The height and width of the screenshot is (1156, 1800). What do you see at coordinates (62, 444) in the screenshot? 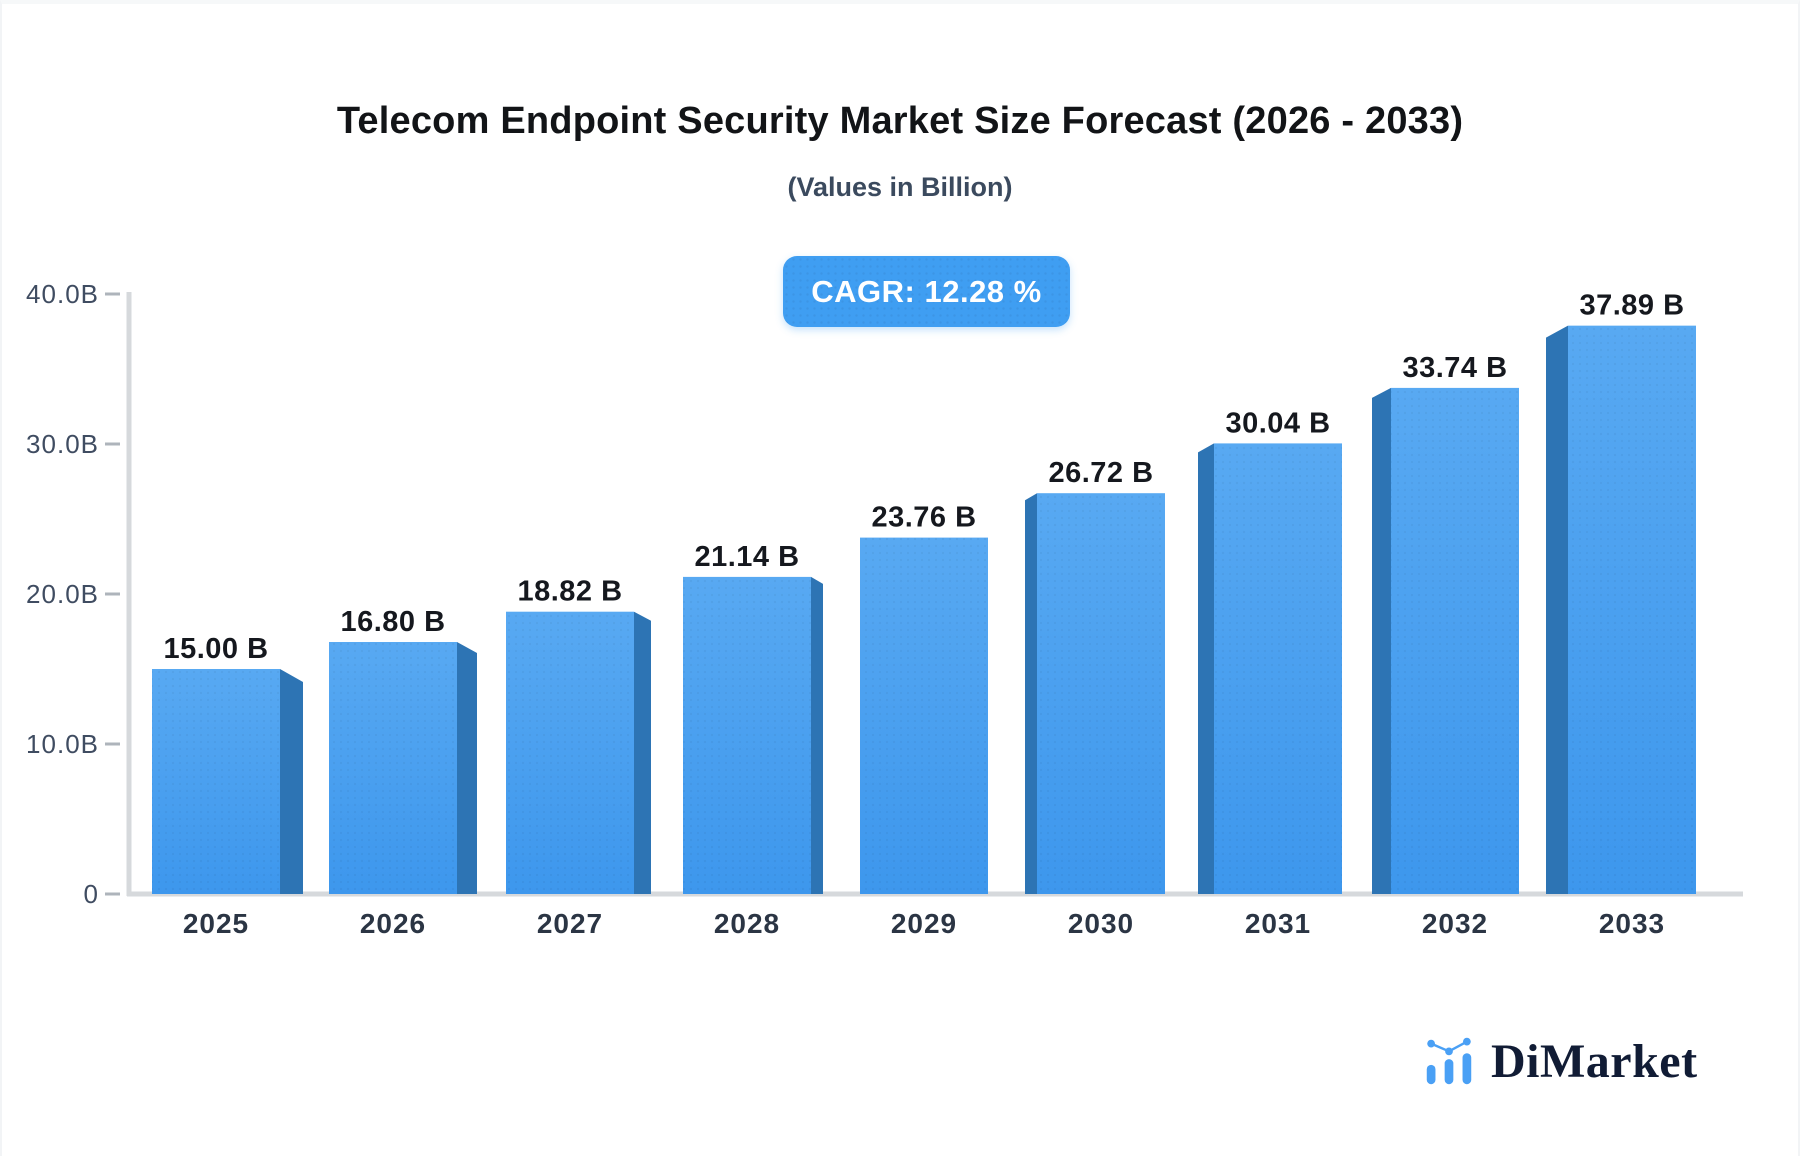
I see `y-tick-label: 30.0B` at bounding box center [62, 444].